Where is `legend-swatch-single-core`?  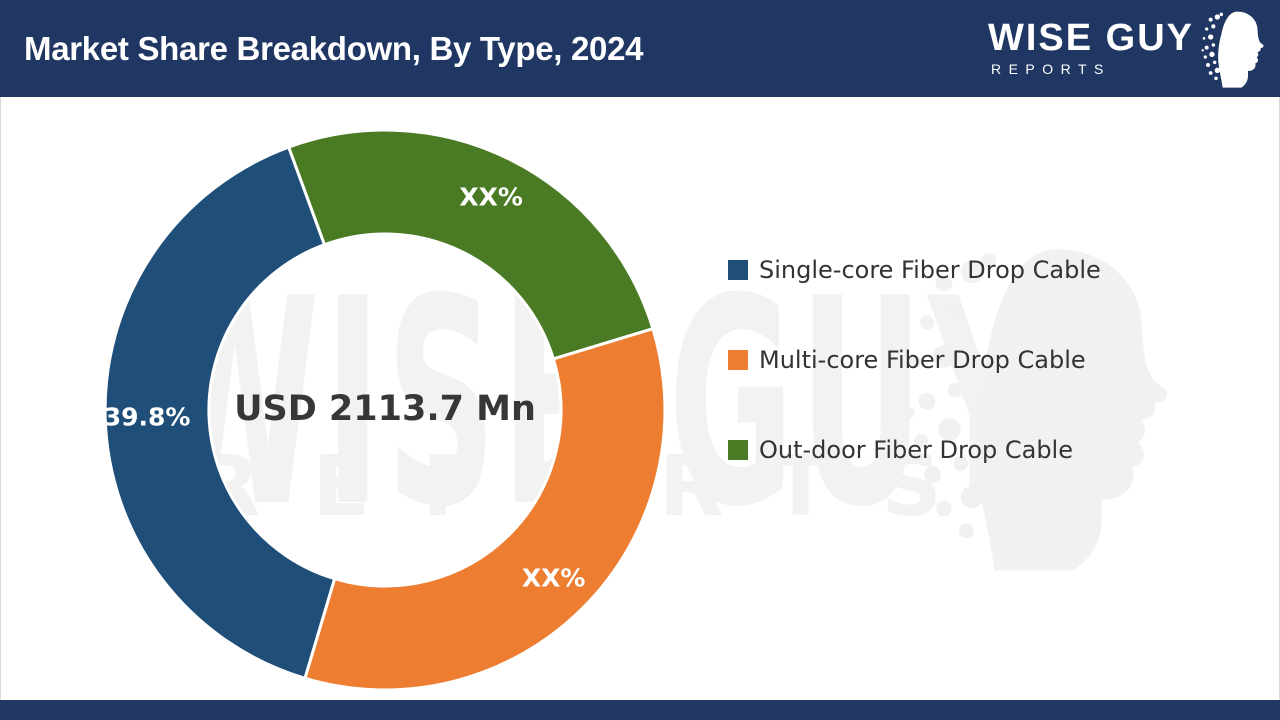 legend-swatch-single-core is located at coordinates (738, 270).